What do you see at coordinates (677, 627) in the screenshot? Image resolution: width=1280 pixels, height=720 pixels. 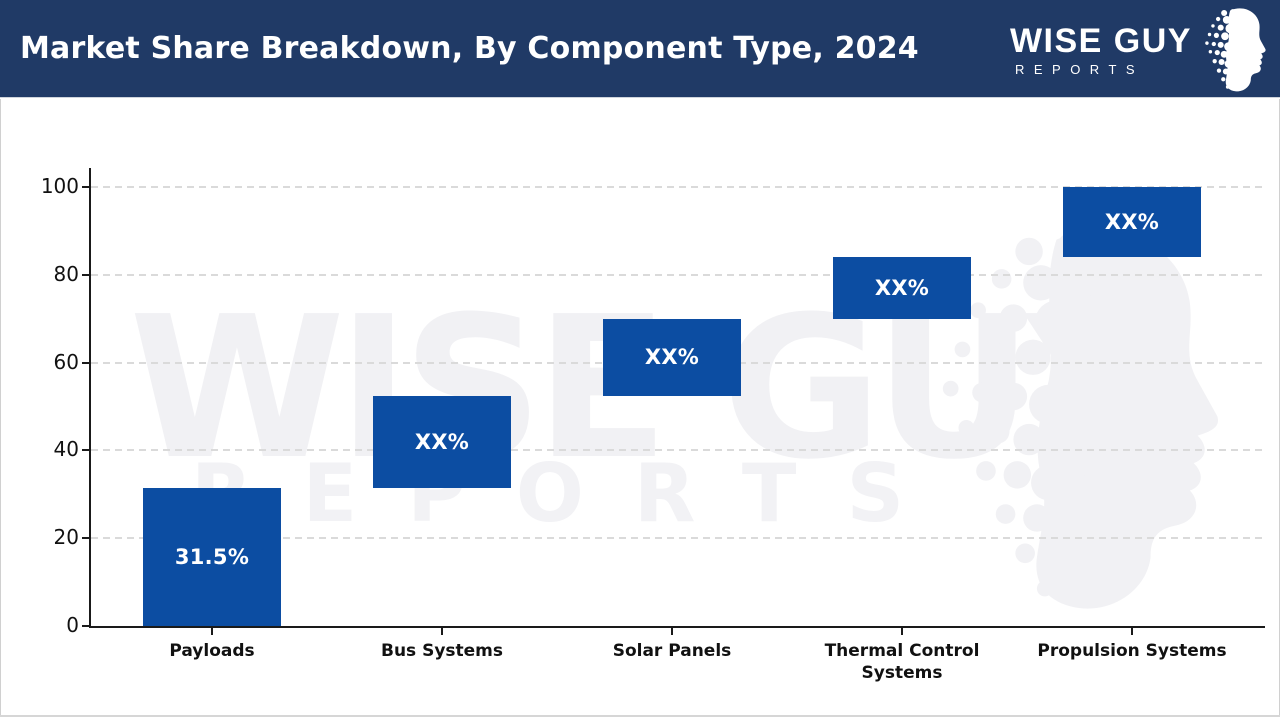 I see `x-axis-line` at bounding box center [677, 627].